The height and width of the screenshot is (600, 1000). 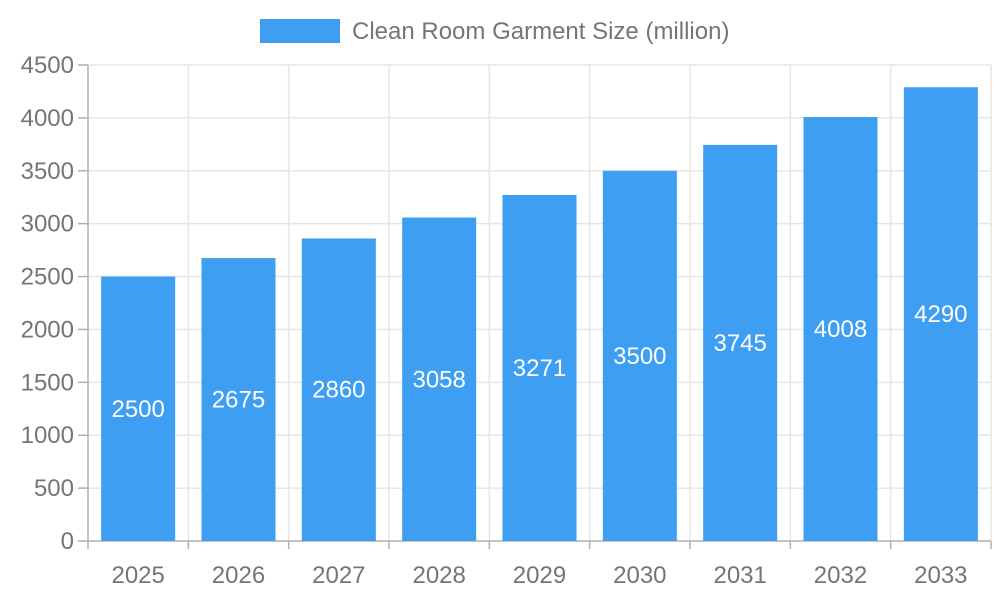 I want to click on y-axis-labels: 0 500 1000 1500 2000 2500 3000 3500 4000 4500, so click(x=47, y=303).